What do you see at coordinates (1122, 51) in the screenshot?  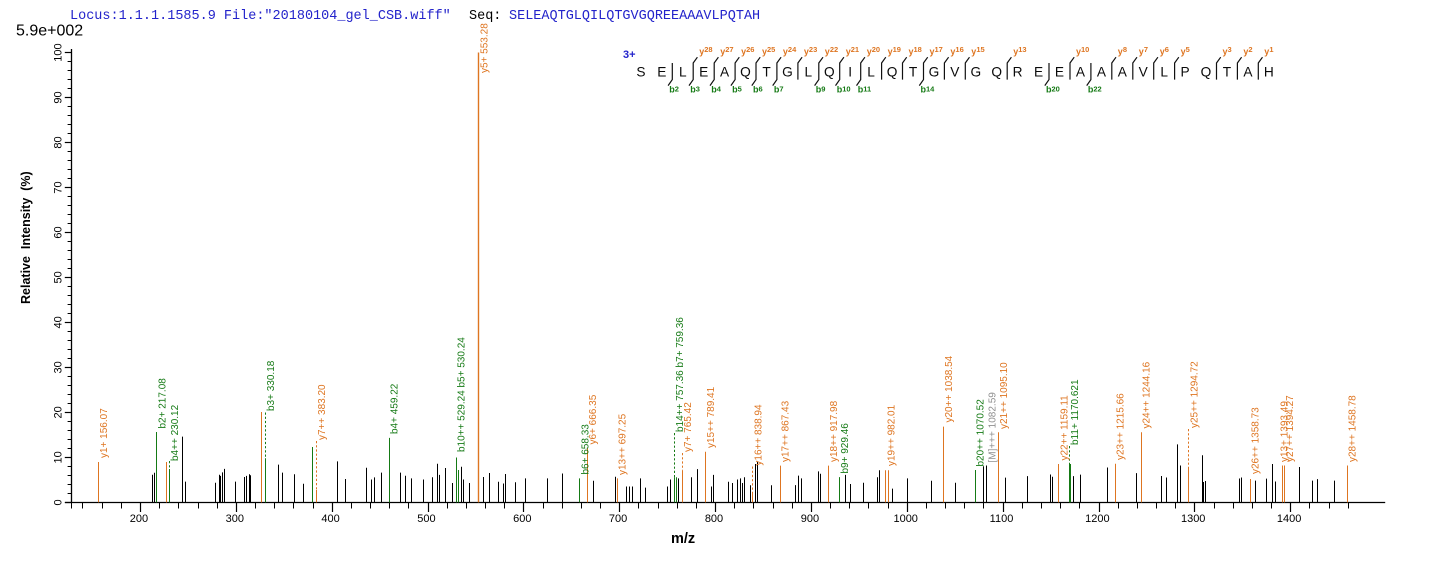 I see `svg-text: y8` at bounding box center [1122, 51].